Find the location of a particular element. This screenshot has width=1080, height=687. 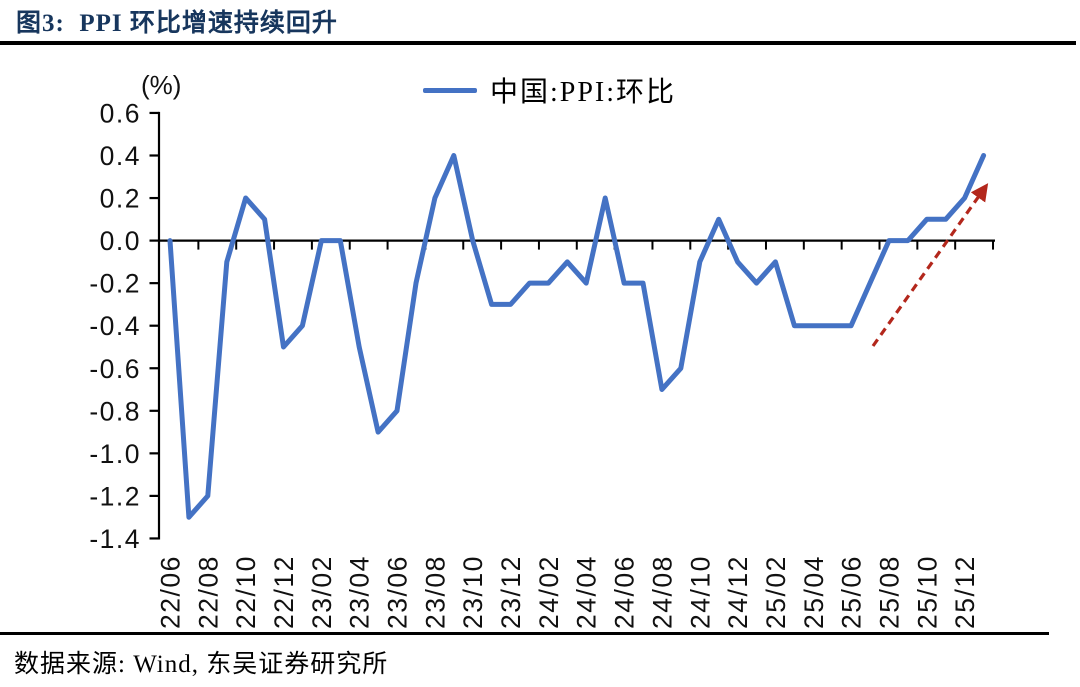

x-tick-label: 22/08 is located at coordinates (208, 592).